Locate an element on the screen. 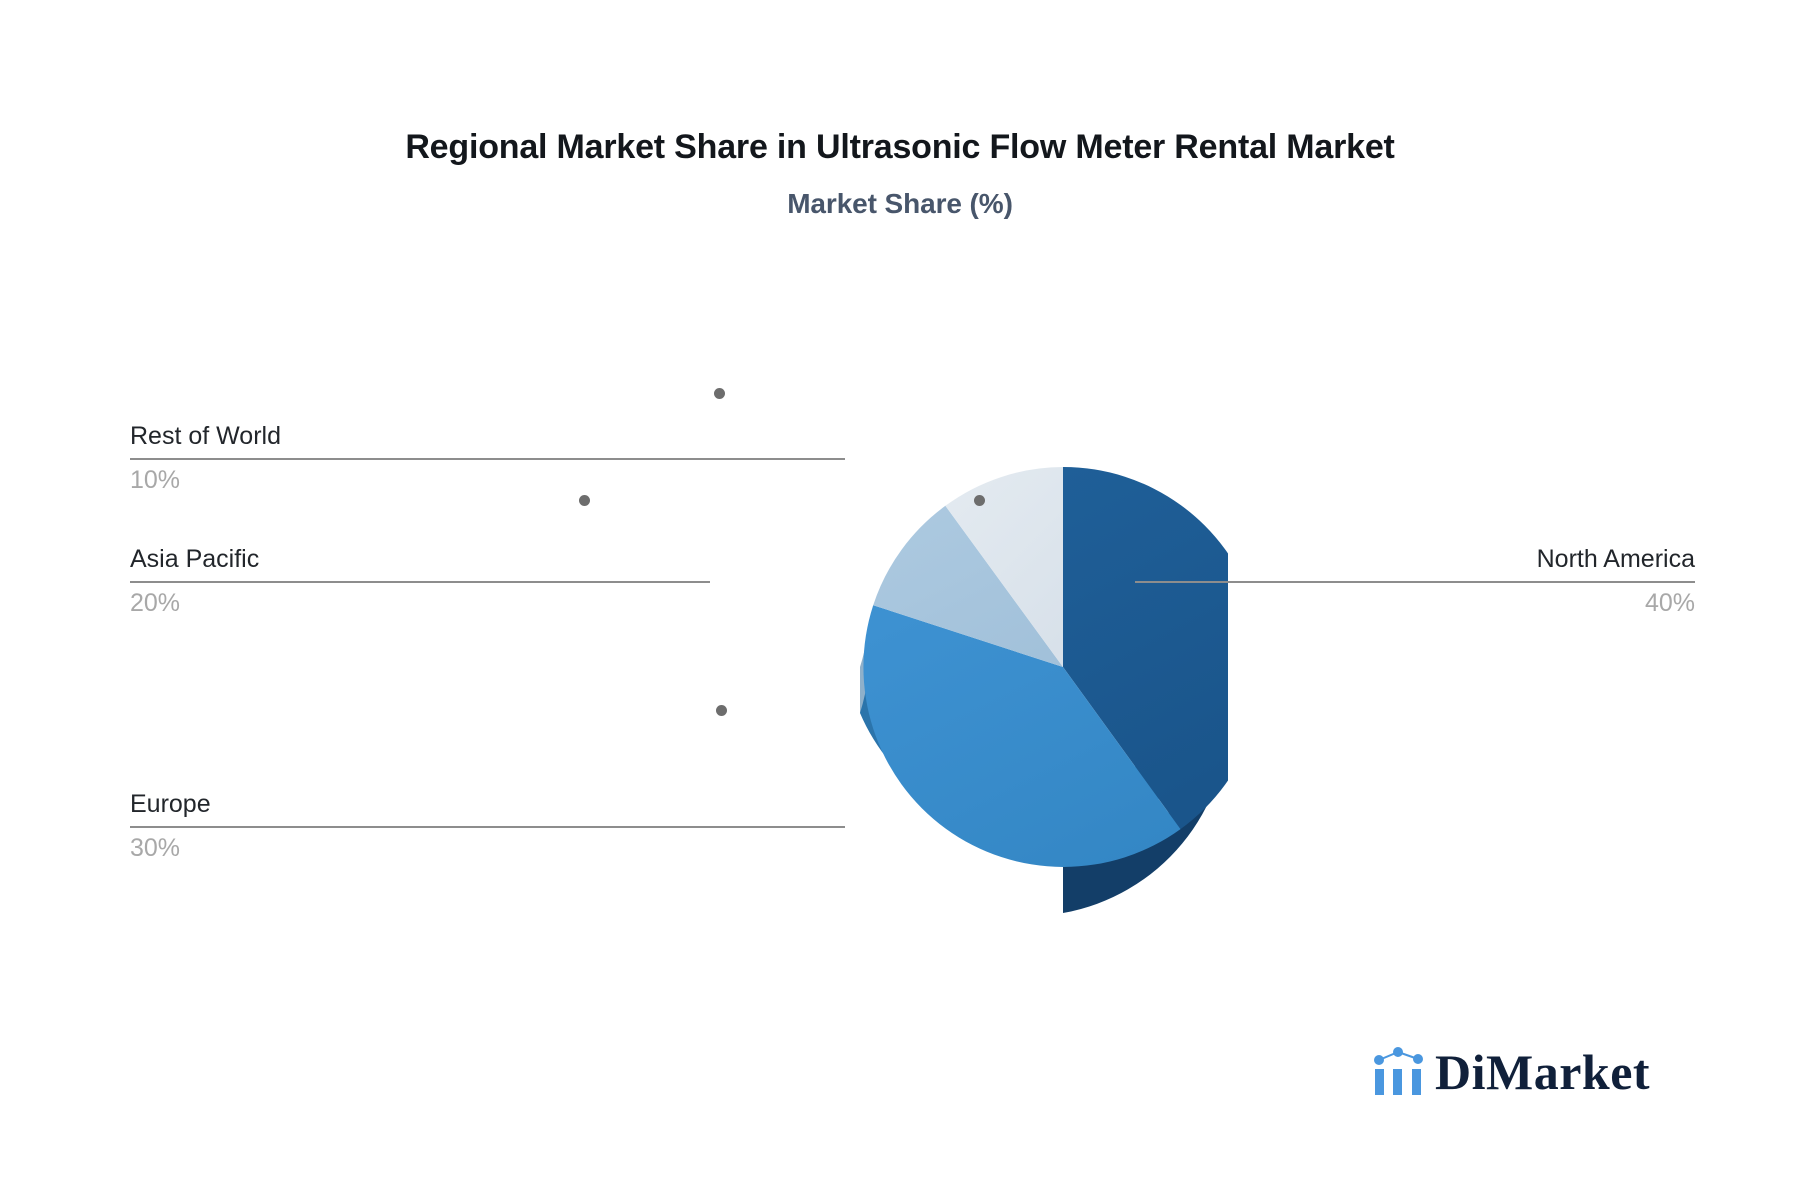  pie-chart-svg is located at coordinates (1044, 689).